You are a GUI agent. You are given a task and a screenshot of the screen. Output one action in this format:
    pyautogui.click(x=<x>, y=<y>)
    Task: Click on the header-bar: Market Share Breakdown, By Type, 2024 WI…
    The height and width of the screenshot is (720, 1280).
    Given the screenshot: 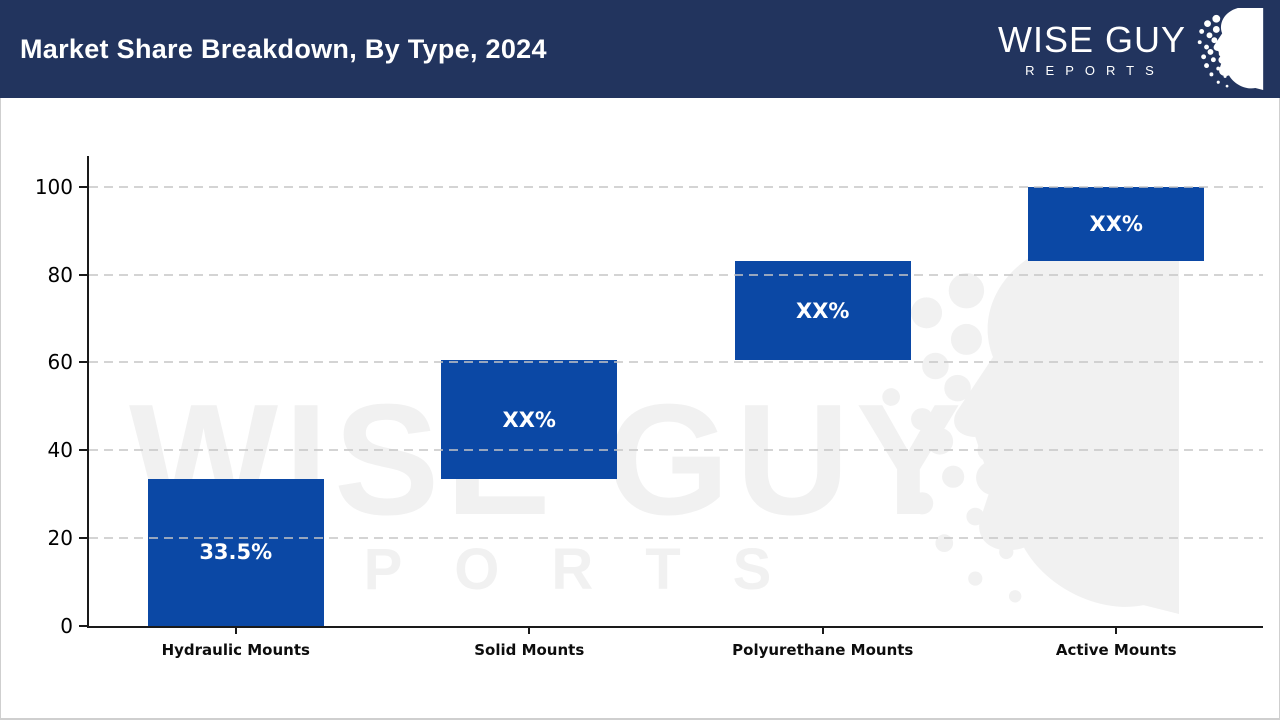 What is the action you would take?
    pyautogui.click(x=640, y=49)
    